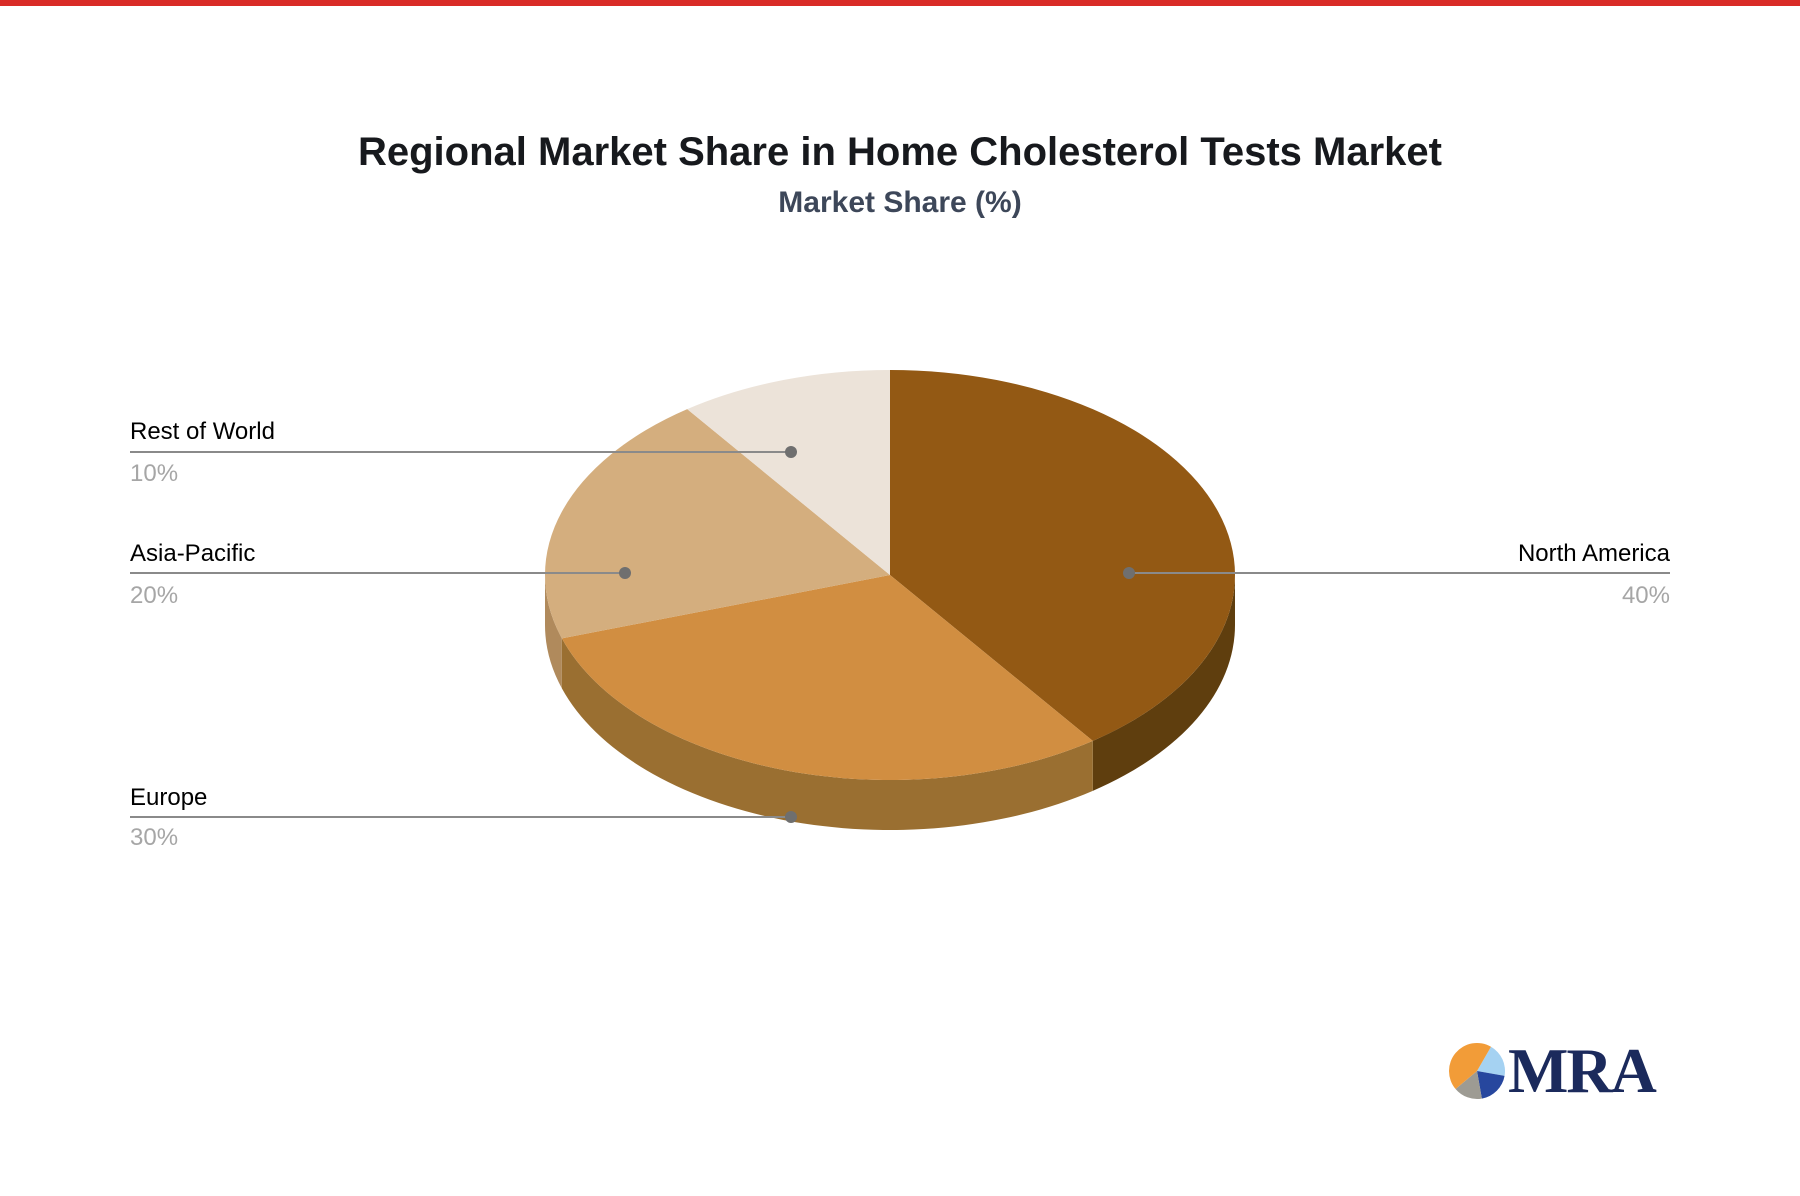 The image size is (1800, 1196). What do you see at coordinates (900, 3) in the screenshot?
I see `top-accent-bar` at bounding box center [900, 3].